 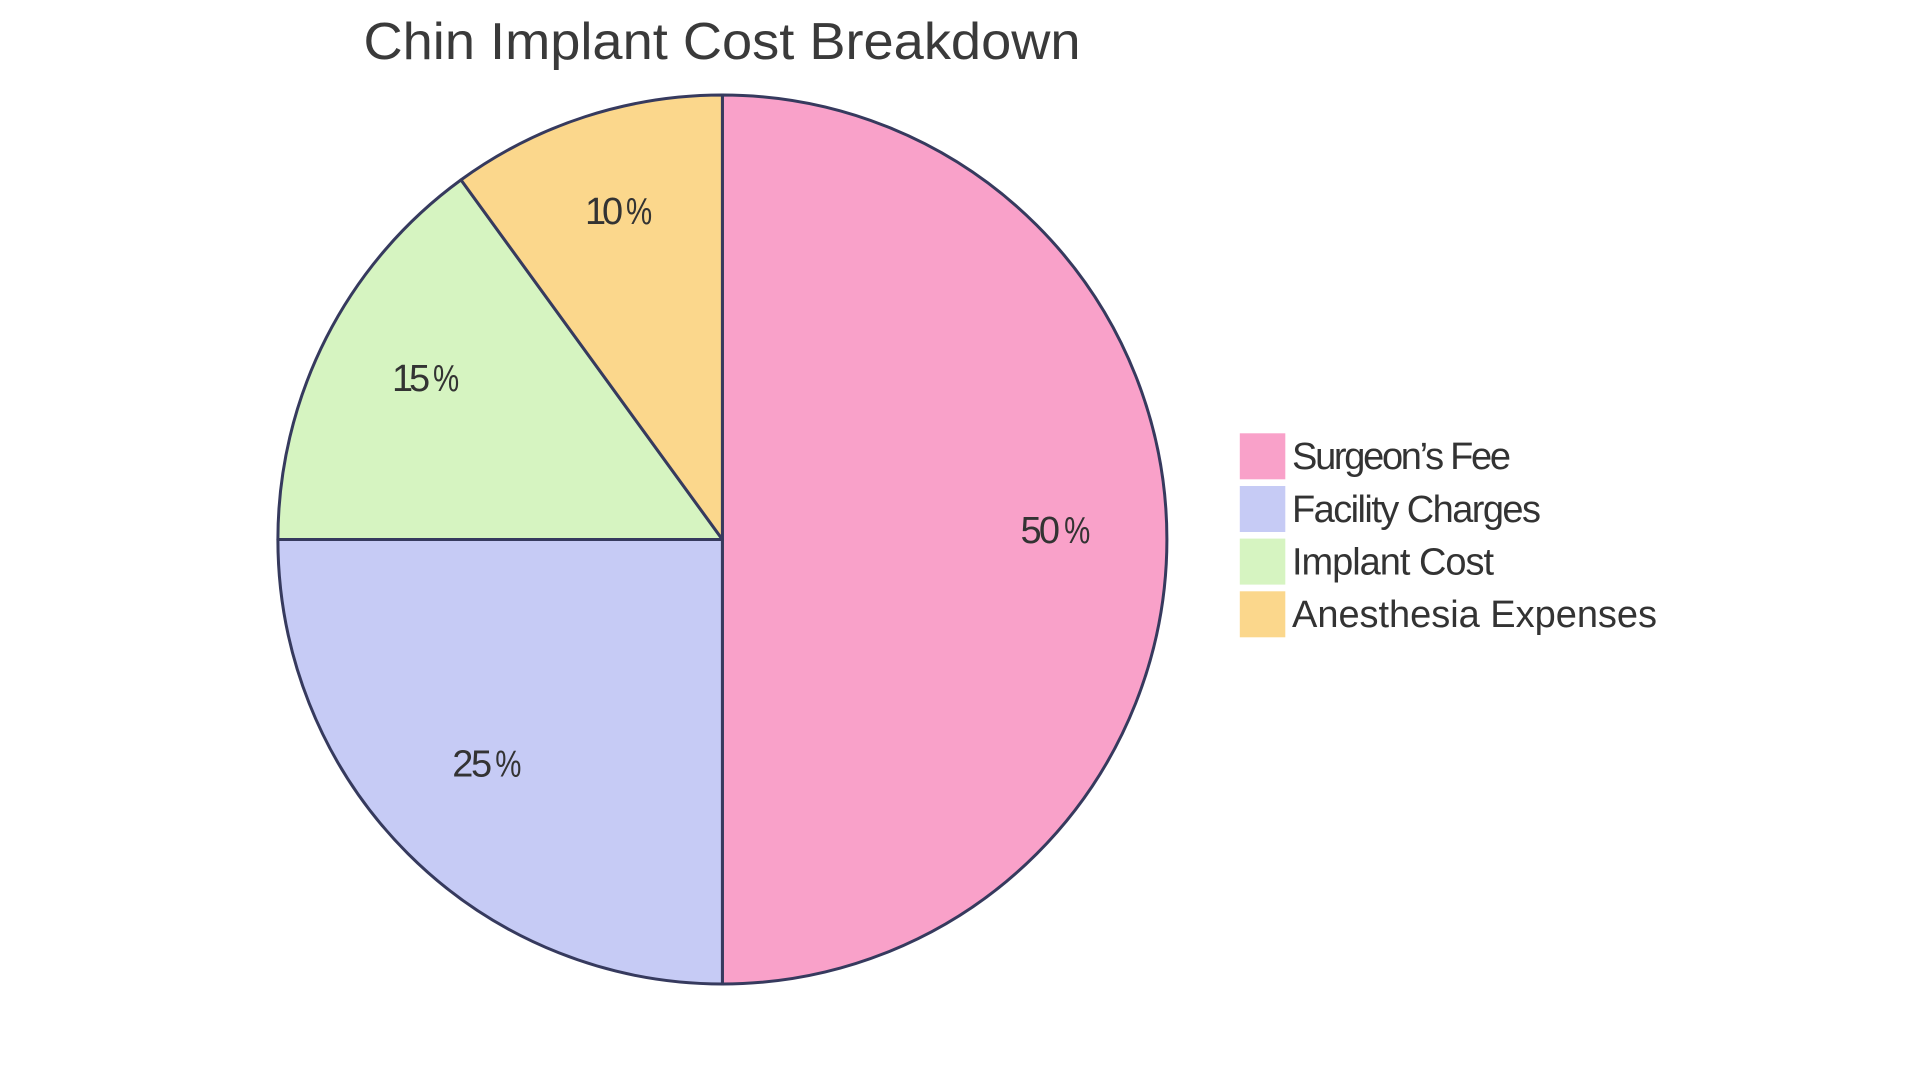 What do you see at coordinates (1416, 510) in the screenshot?
I see `svg-text: Facility Charges` at bounding box center [1416, 510].